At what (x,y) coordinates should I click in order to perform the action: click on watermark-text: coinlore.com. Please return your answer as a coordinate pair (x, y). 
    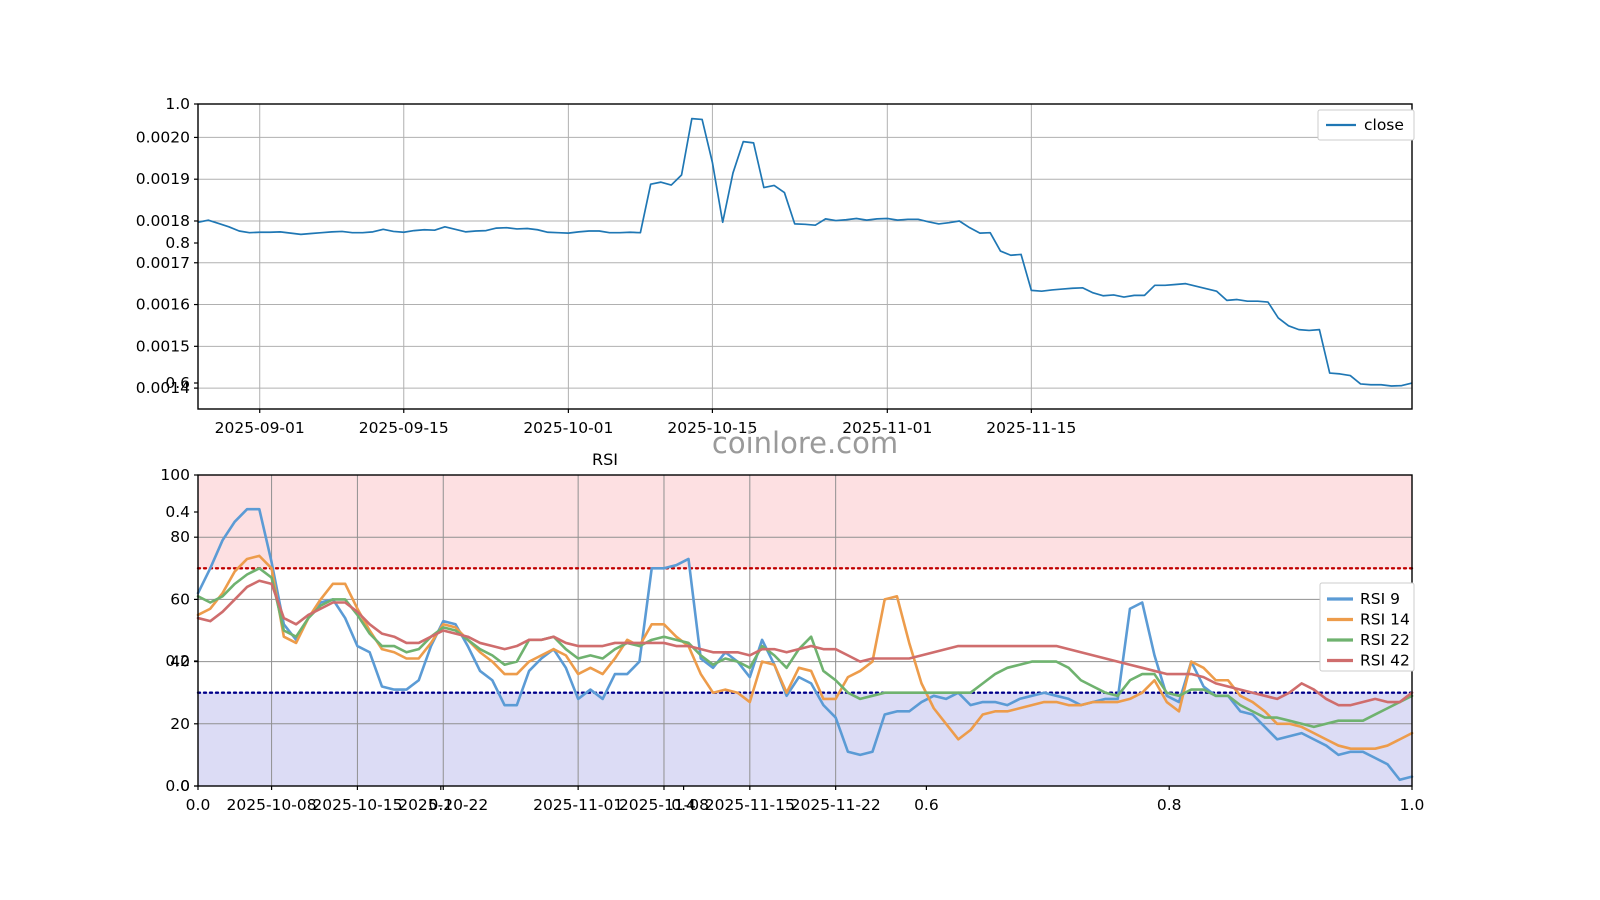
    Looking at the image, I should click on (805, 443).